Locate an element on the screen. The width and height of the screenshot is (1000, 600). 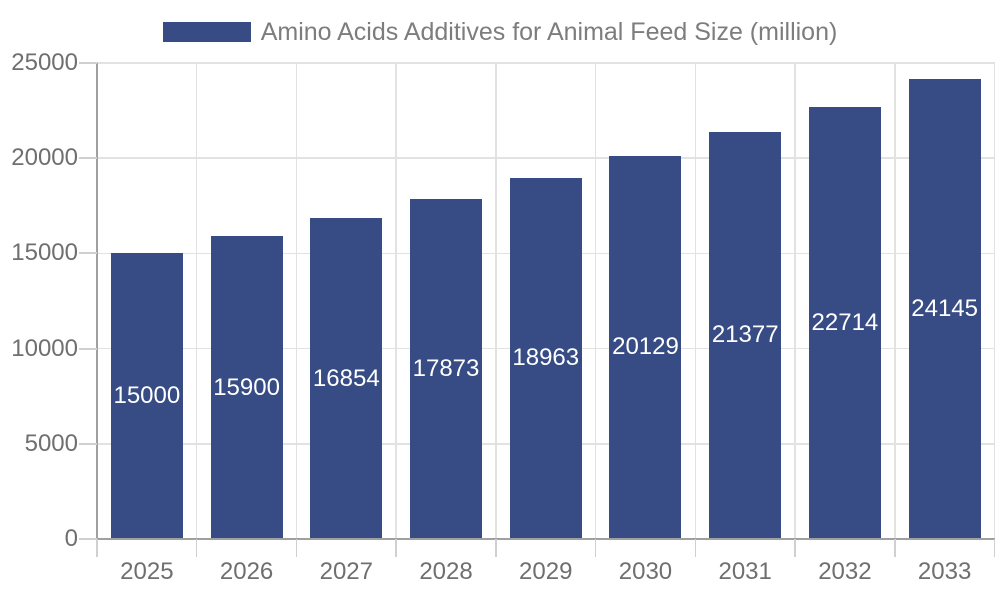
y-tick-label: 25000 is located at coordinates (44, 62).